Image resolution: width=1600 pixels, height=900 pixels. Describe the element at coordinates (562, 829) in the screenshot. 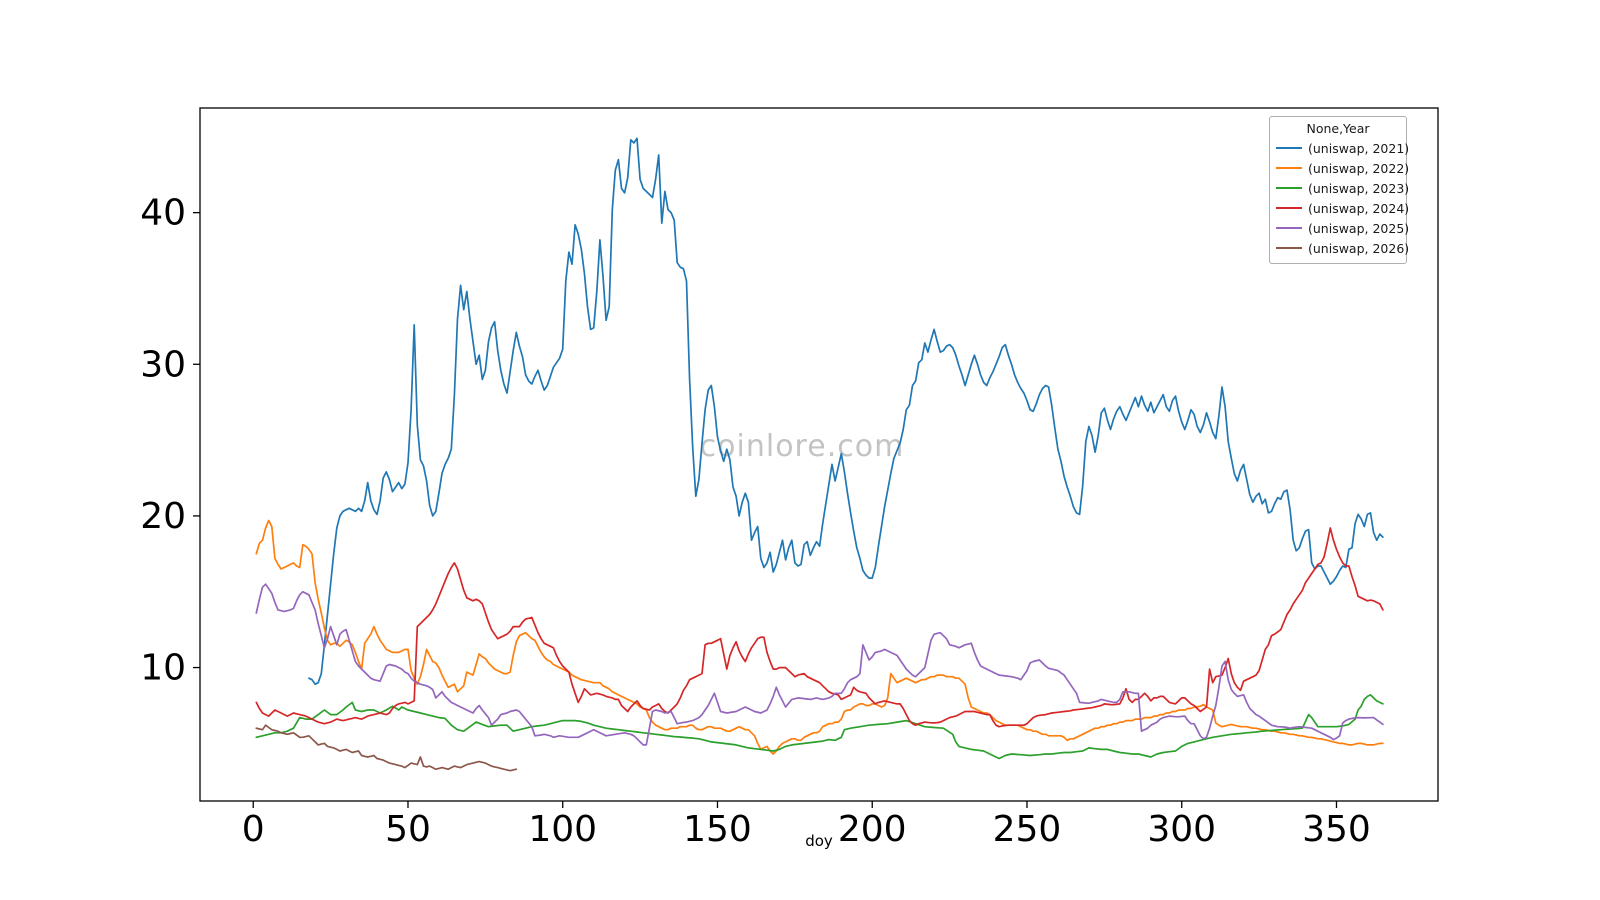

I see `x-tick-label: 100` at that location.